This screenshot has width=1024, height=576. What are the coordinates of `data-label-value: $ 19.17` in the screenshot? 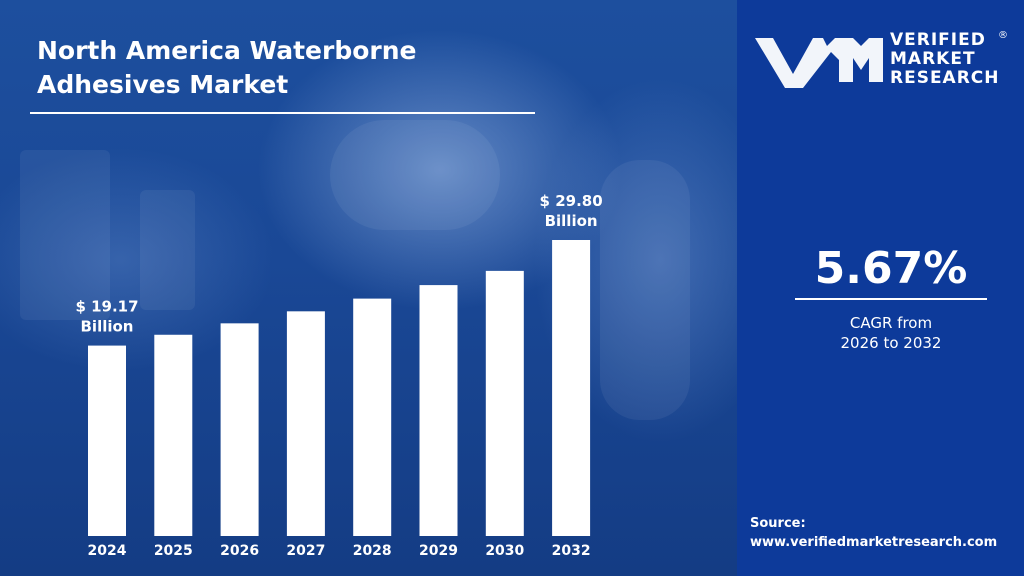 It's located at (106, 307).